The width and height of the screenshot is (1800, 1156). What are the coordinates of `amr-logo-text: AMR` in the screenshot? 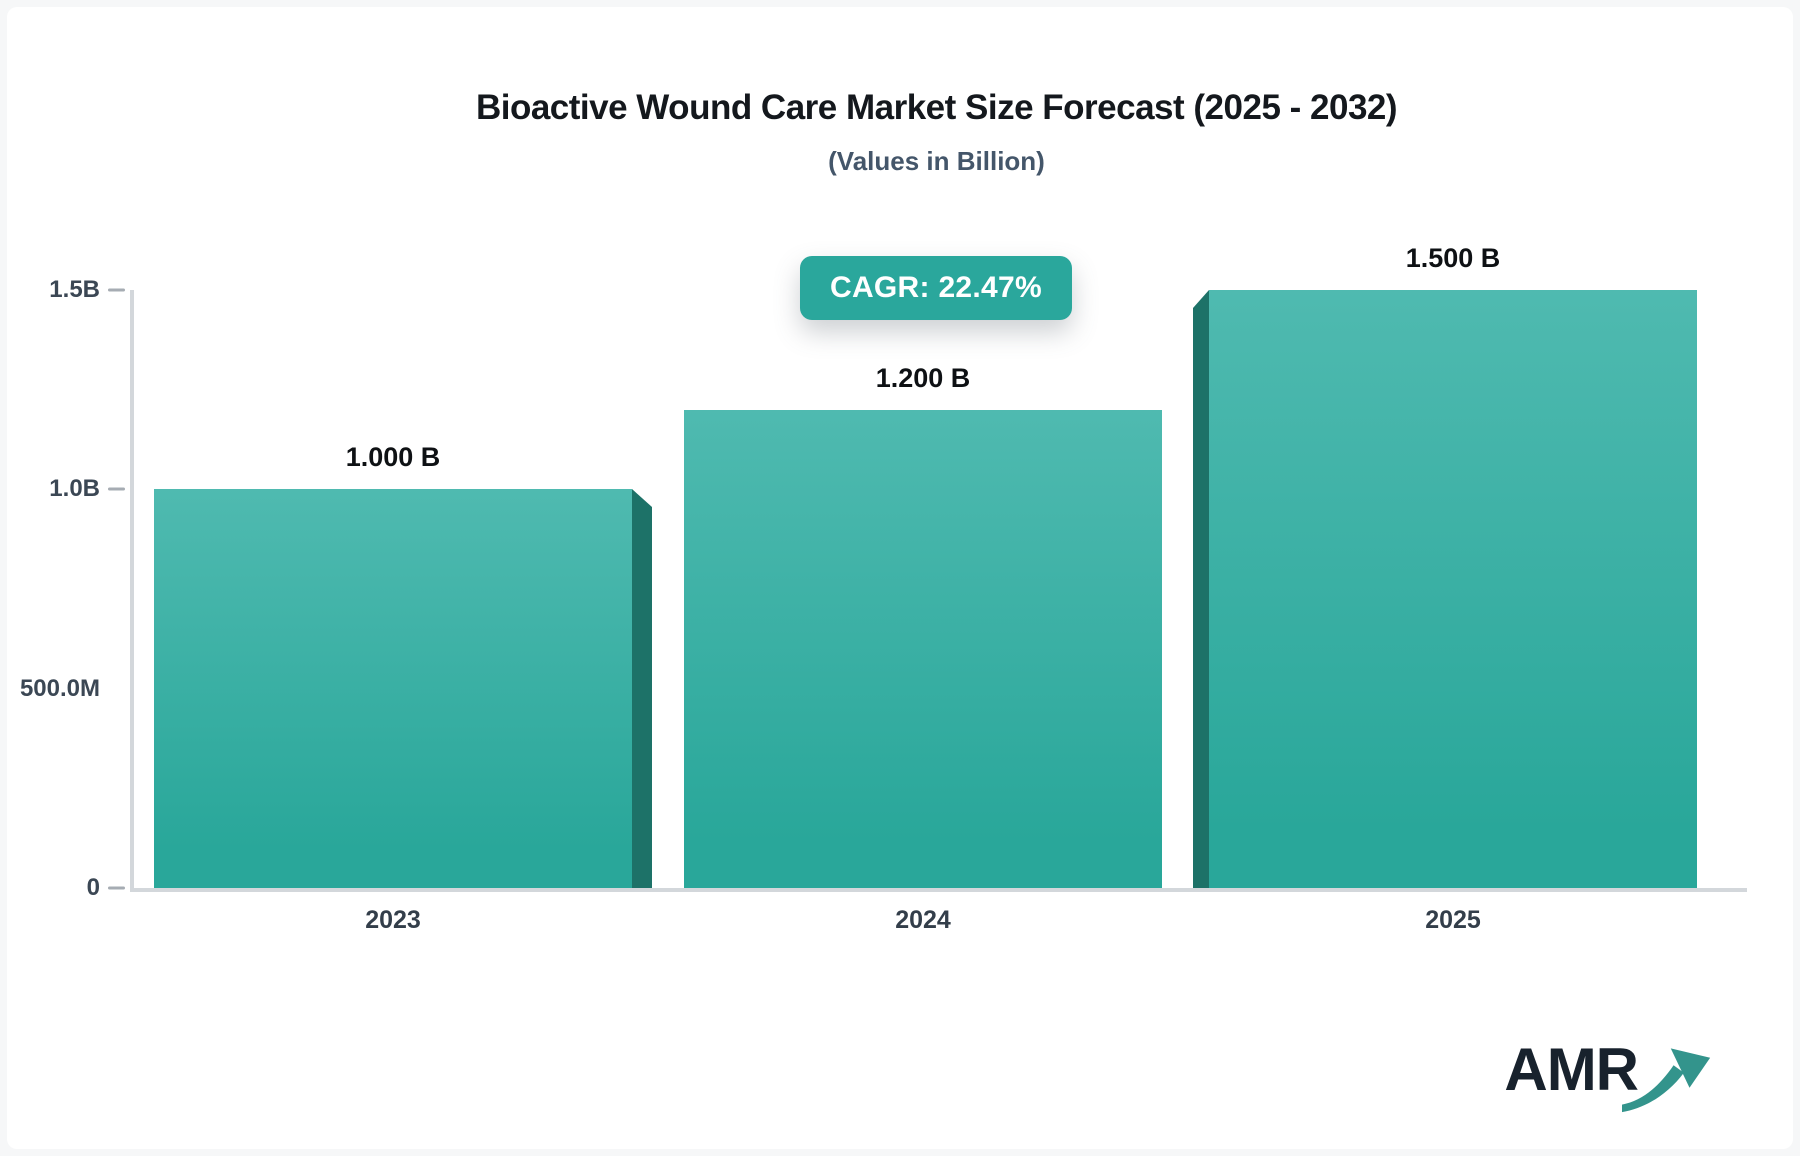 It's located at (1571, 1069).